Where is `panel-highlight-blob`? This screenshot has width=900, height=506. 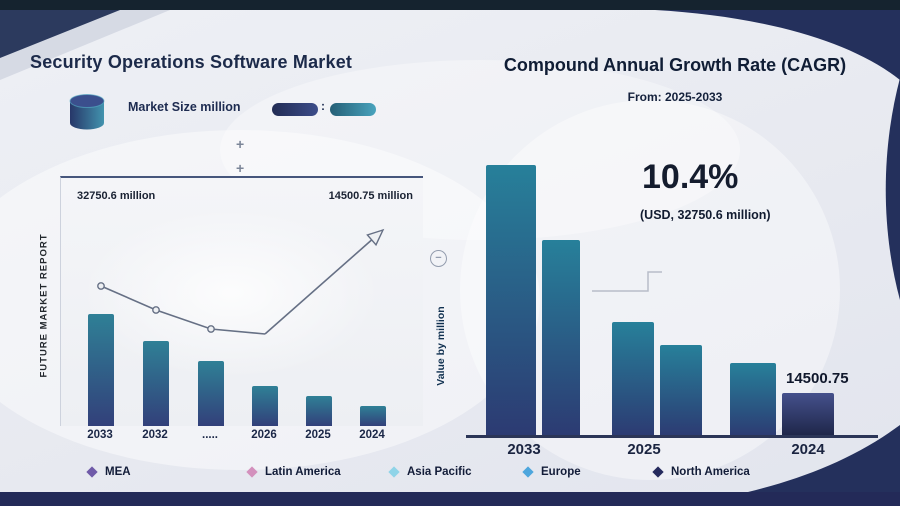
panel-highlight-blob is located at coordinates (231, 293).